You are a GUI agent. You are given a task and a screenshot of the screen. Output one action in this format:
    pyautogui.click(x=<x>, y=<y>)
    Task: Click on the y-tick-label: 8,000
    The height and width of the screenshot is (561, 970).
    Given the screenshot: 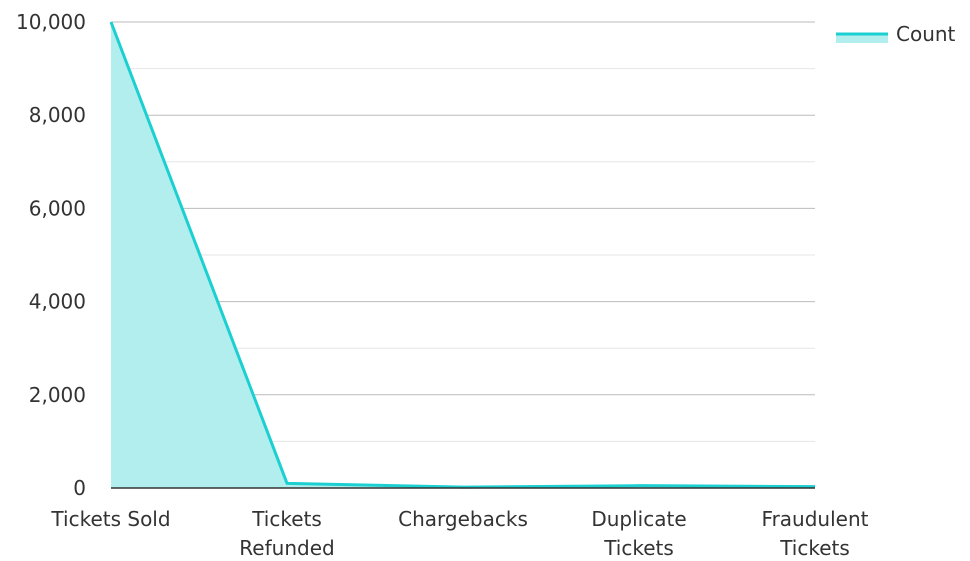 What is the action you would take?
    pyautogui.click(x=57, y=115)
    